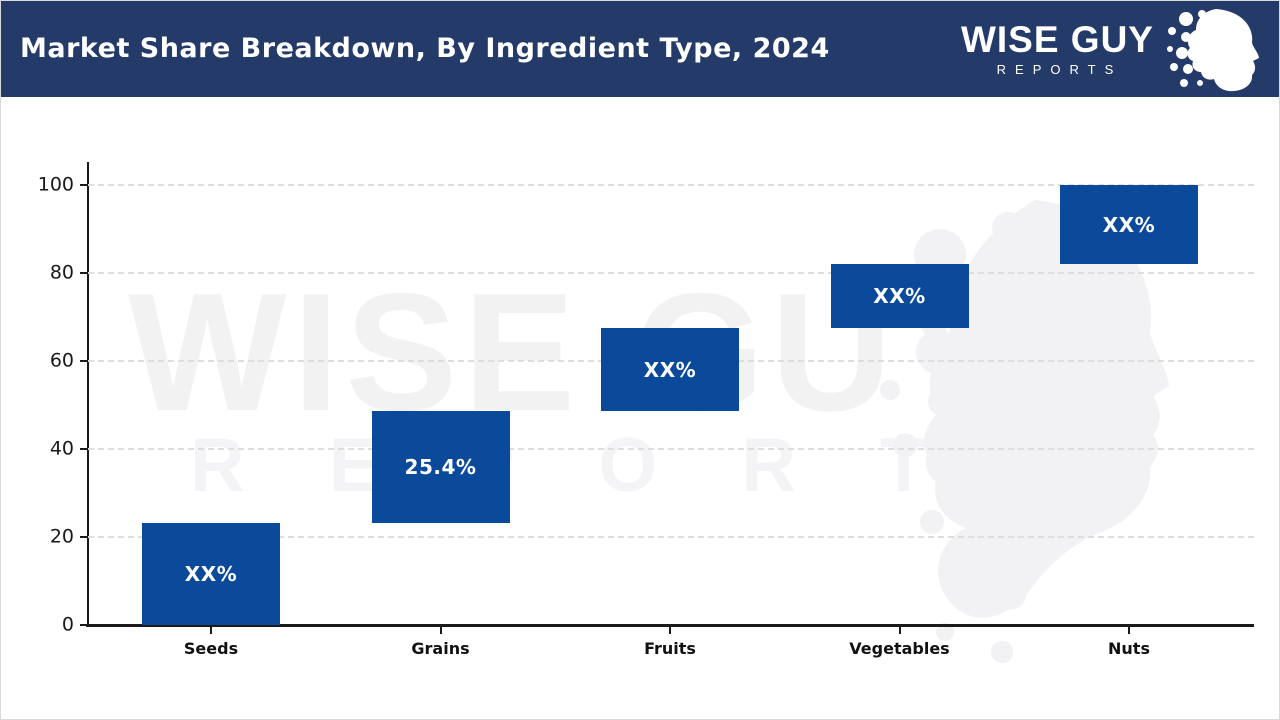 Image resolution: width=1280 pixels, height=720 pixels. I want to click on bar-label-seeds: XX%, so click(211, 573).